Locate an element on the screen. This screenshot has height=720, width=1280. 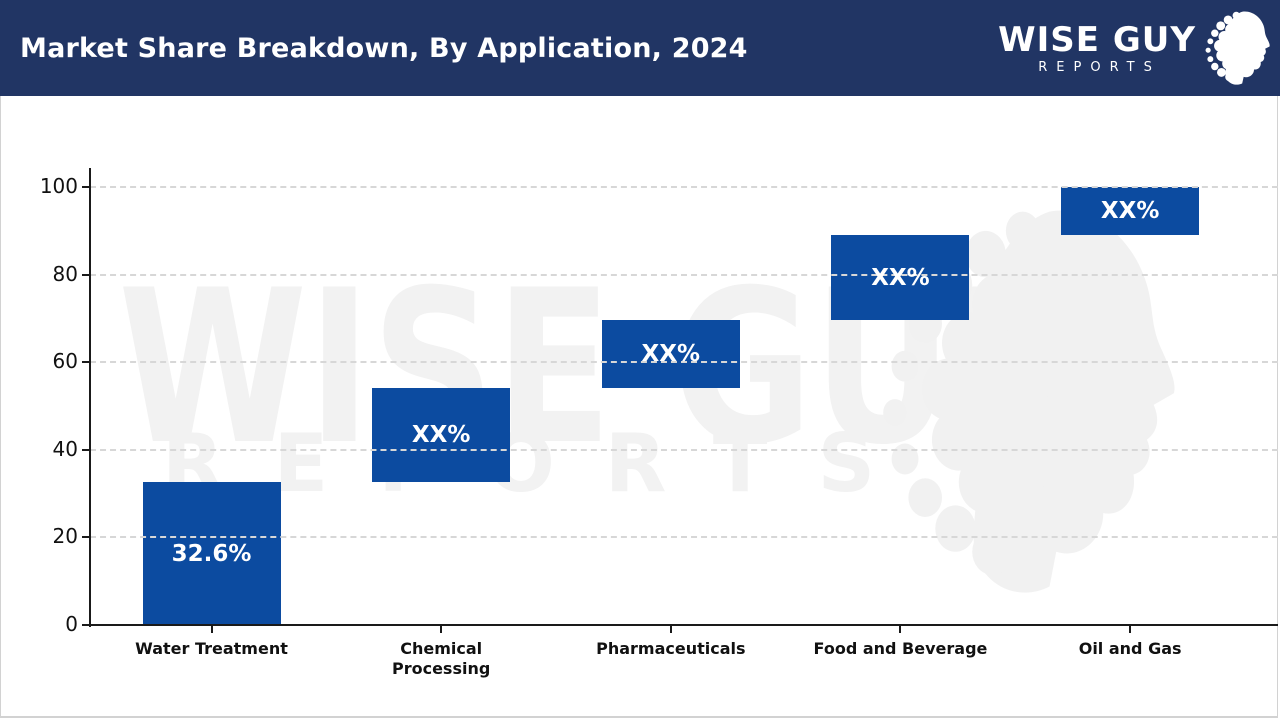
brand-logo: WISE GUY REPORTS is located at coordinates (1139, 48).